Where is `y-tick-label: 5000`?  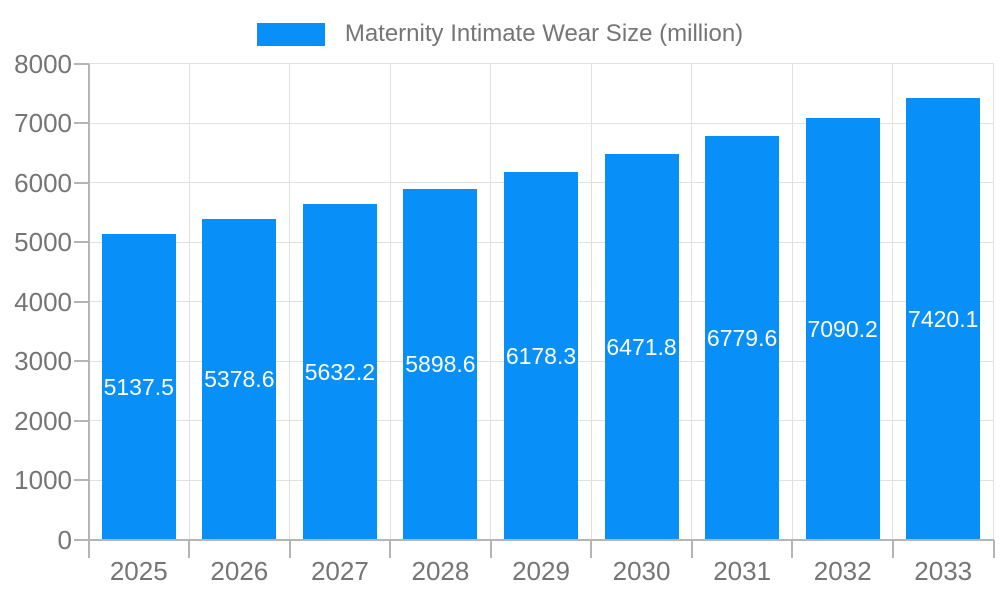 y-tick-label: 5000 is located at coordinates (43, 242).